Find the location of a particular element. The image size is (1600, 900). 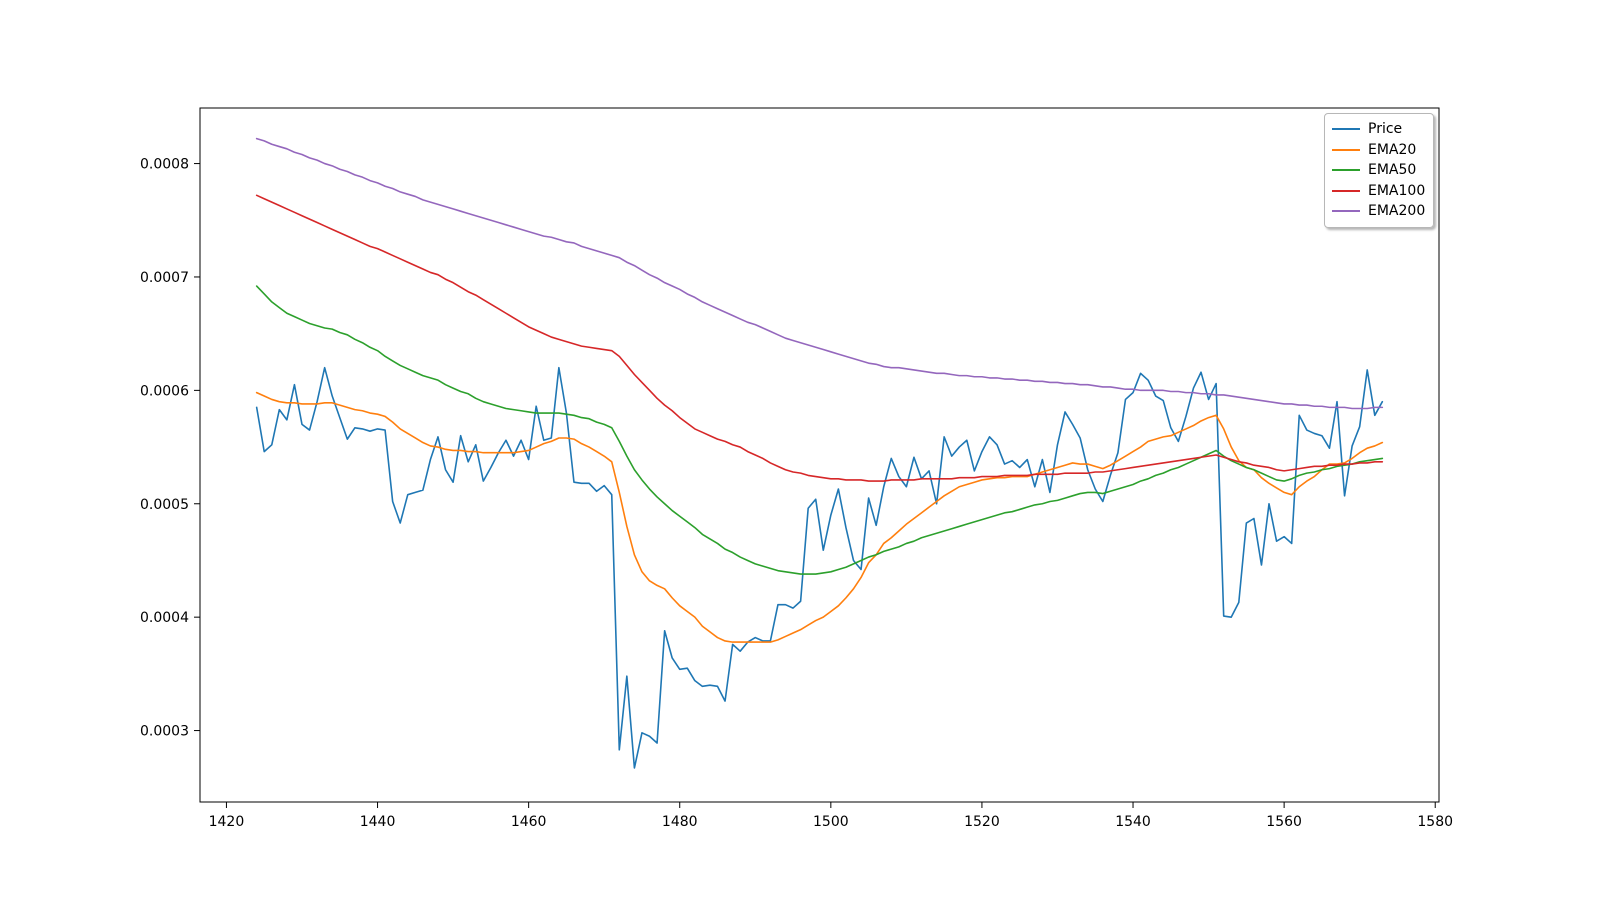

legend-item-ema200: EMA200 is located at coordinates (1378, 211).